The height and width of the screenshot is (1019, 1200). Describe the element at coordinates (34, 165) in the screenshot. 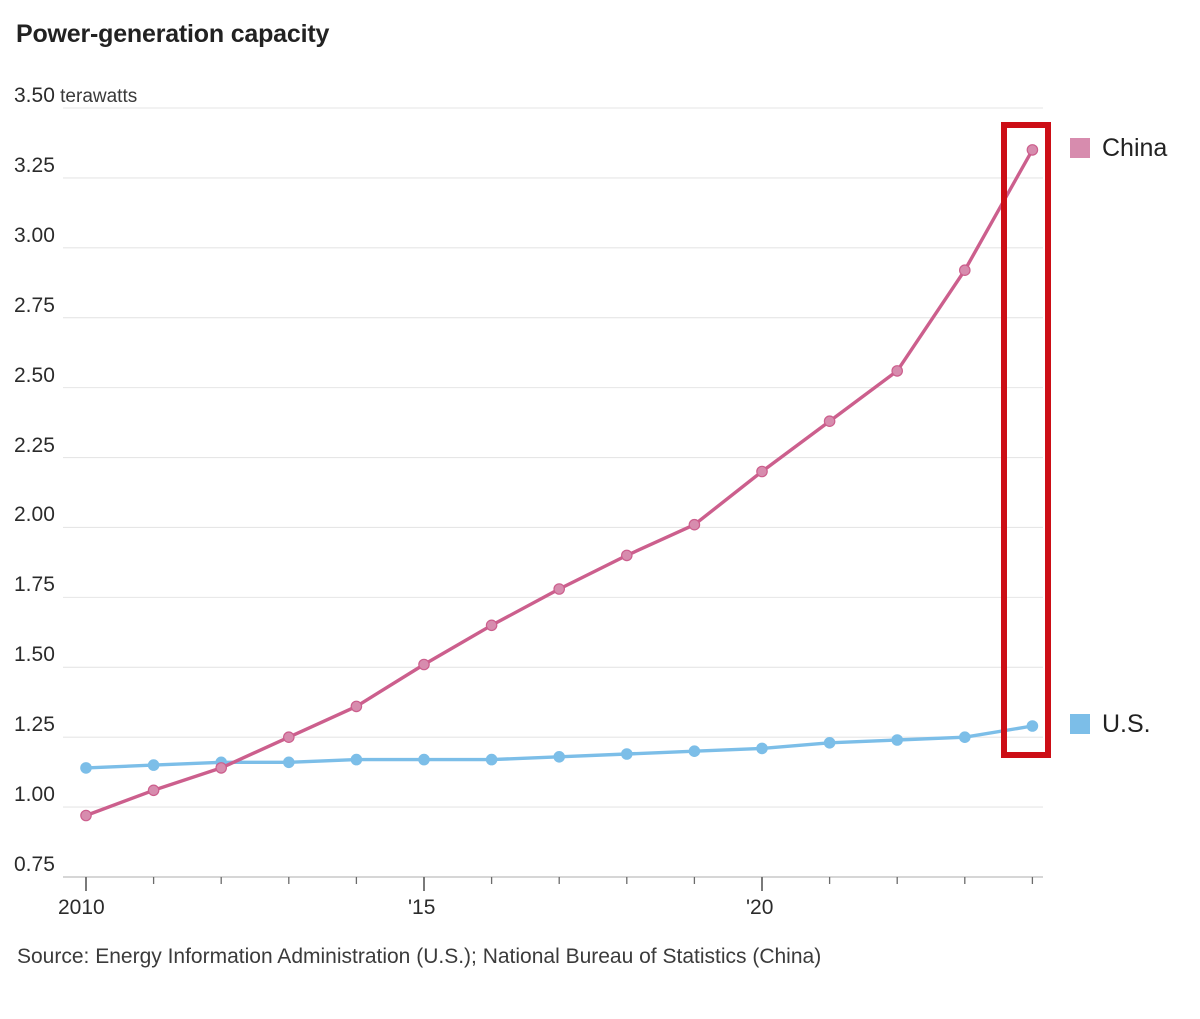

I see `y-tick-label: 3.25` at that location.